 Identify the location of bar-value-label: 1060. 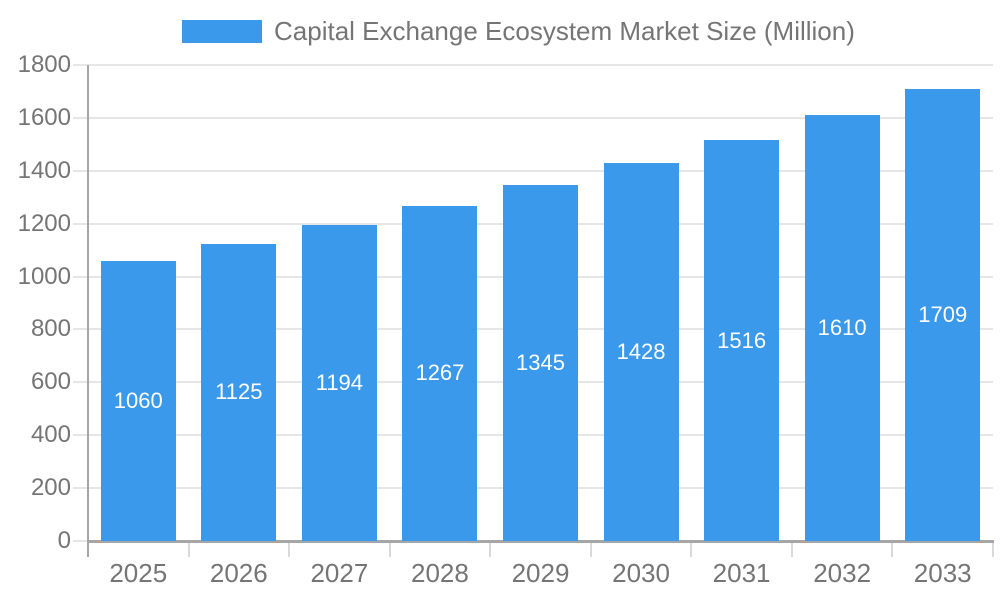
(138, 400).